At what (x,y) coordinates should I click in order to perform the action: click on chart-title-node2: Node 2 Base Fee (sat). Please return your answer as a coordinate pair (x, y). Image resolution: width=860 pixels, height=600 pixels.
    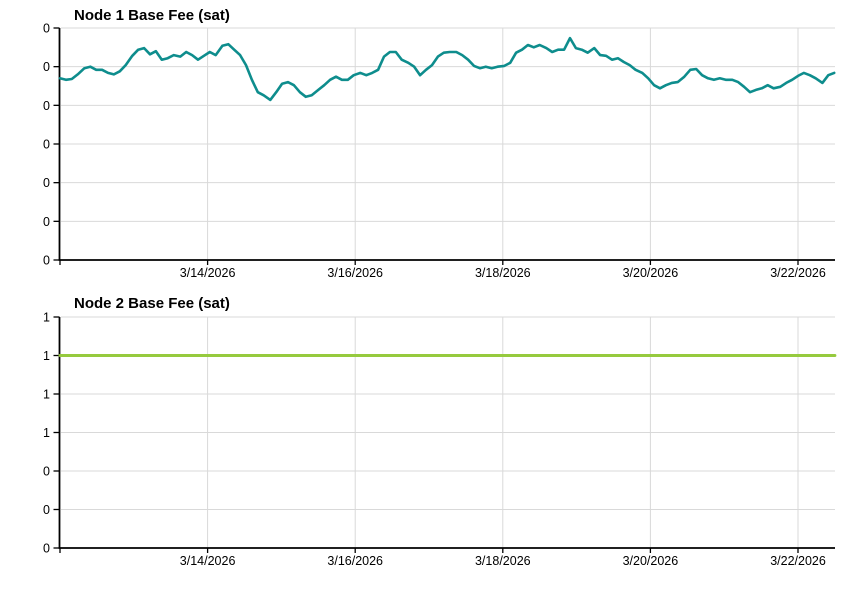
    Looking at the image, I should click on (152, 303).